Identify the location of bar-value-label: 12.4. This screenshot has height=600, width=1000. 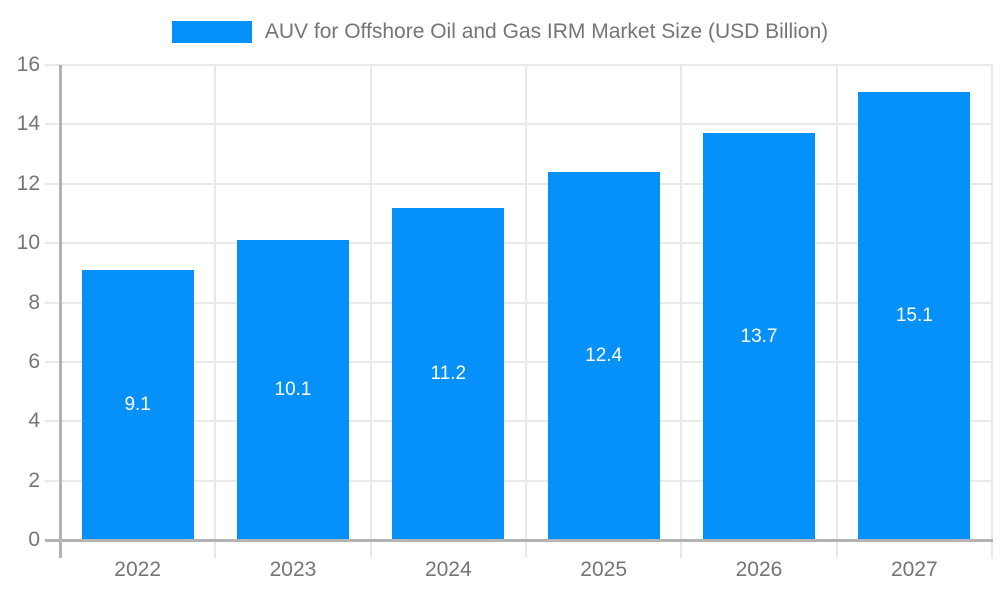
(604, 355).